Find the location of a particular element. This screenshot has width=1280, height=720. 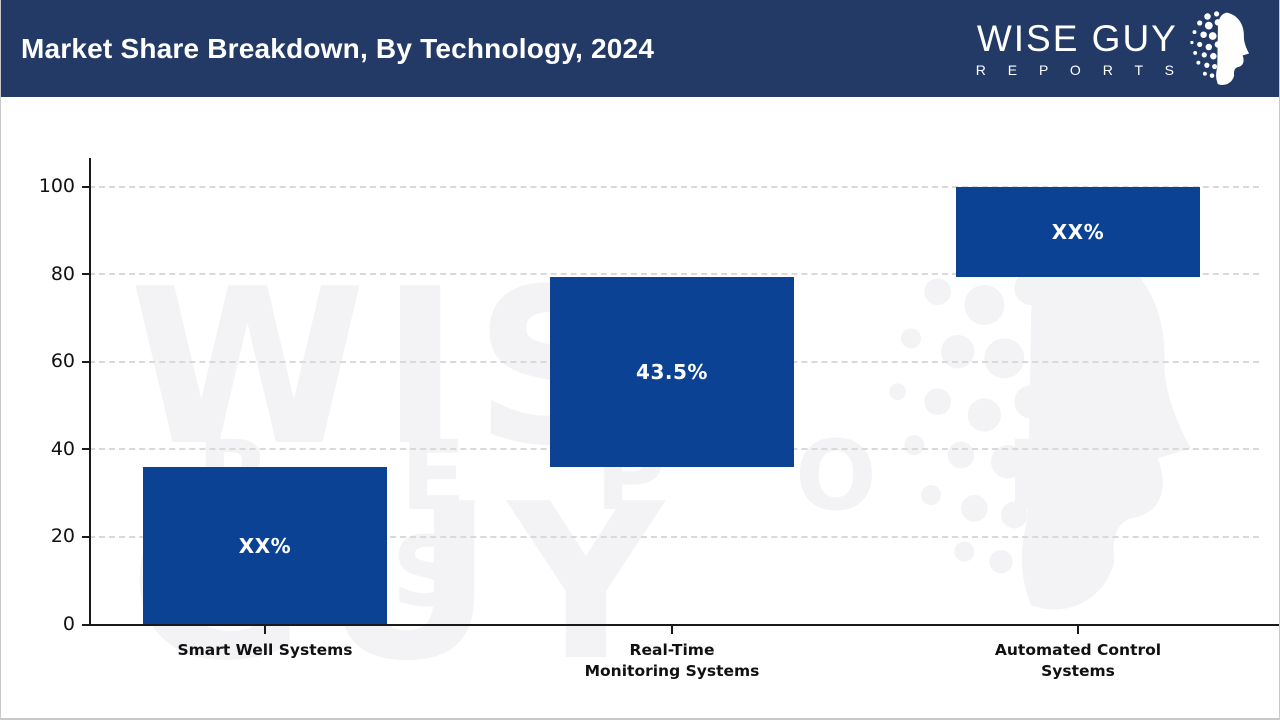

x-category-label: Real-Time Monitoring Systems is located at coordinates (672, 660).